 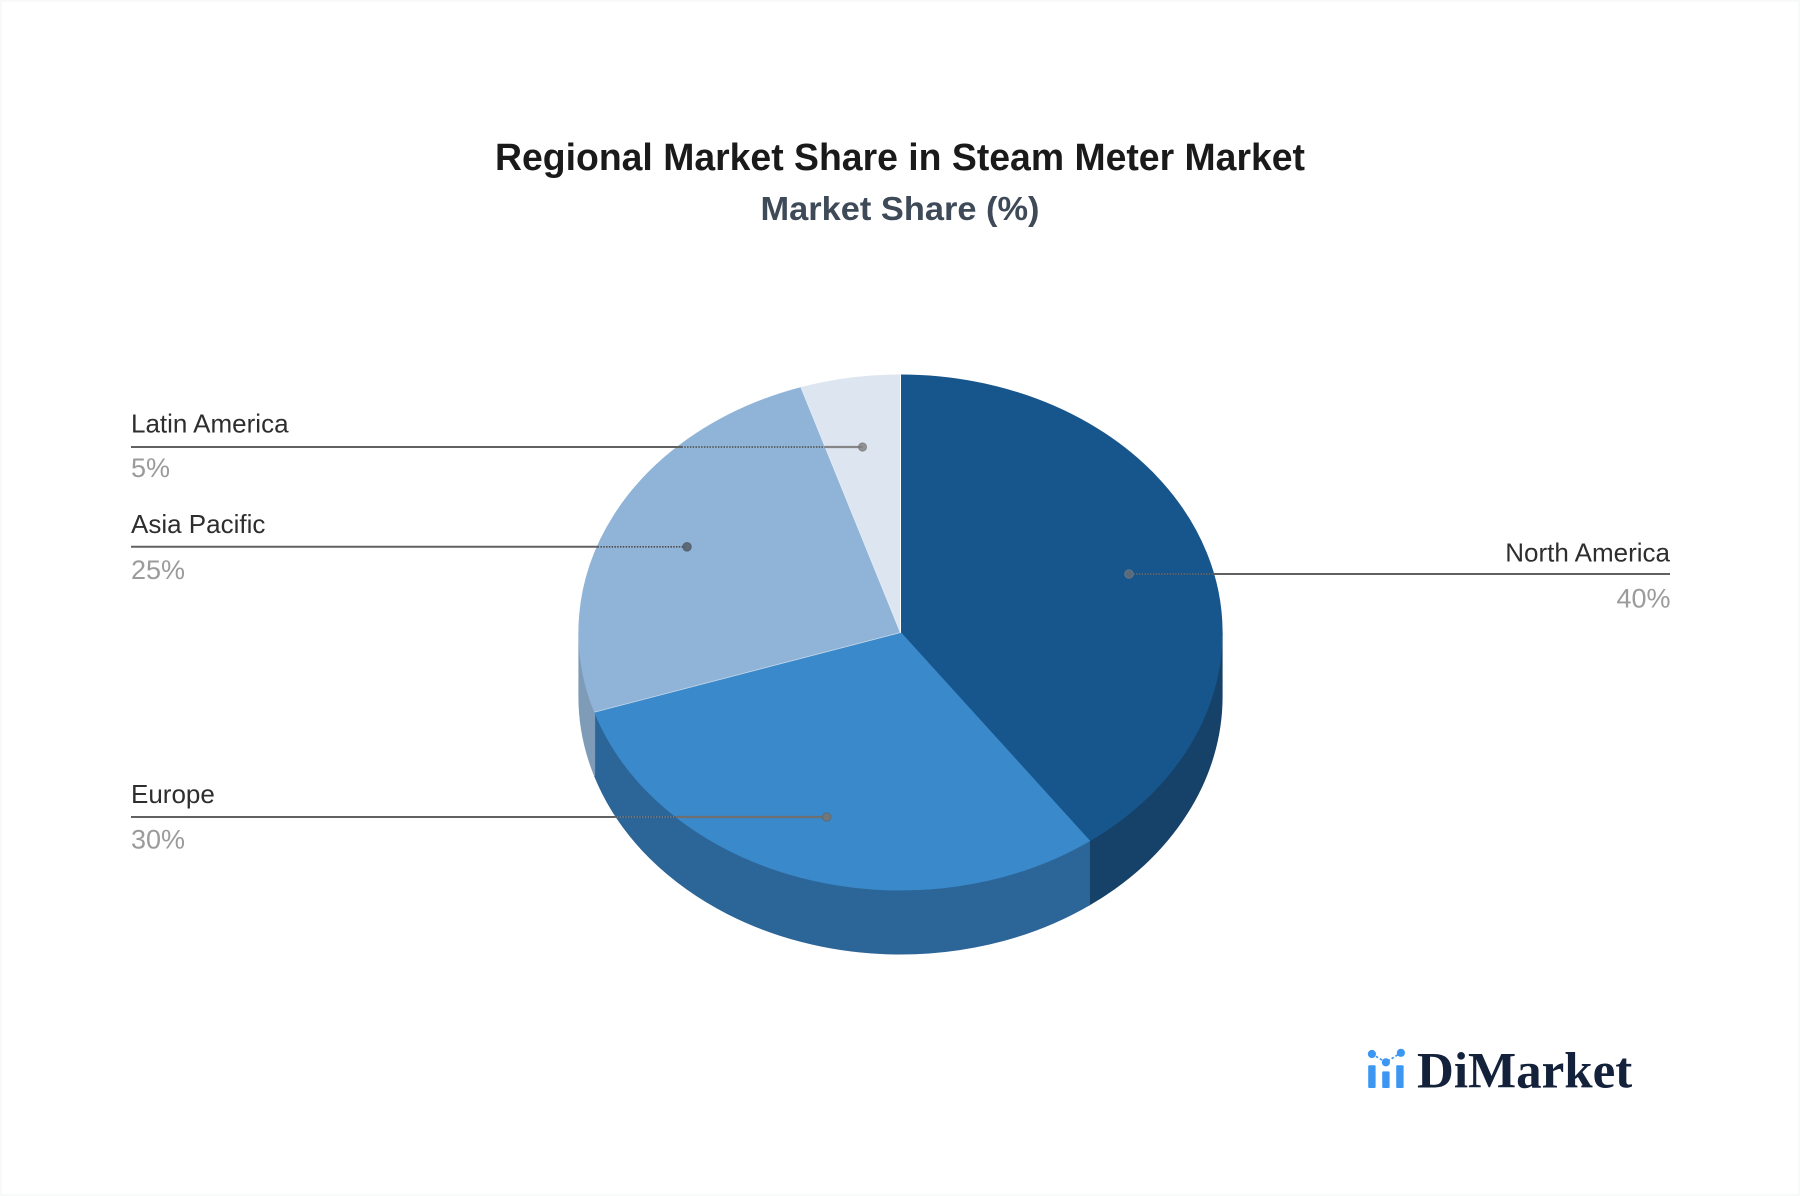 I want to click on svg-text: 25%, so click(x=158, y=570).